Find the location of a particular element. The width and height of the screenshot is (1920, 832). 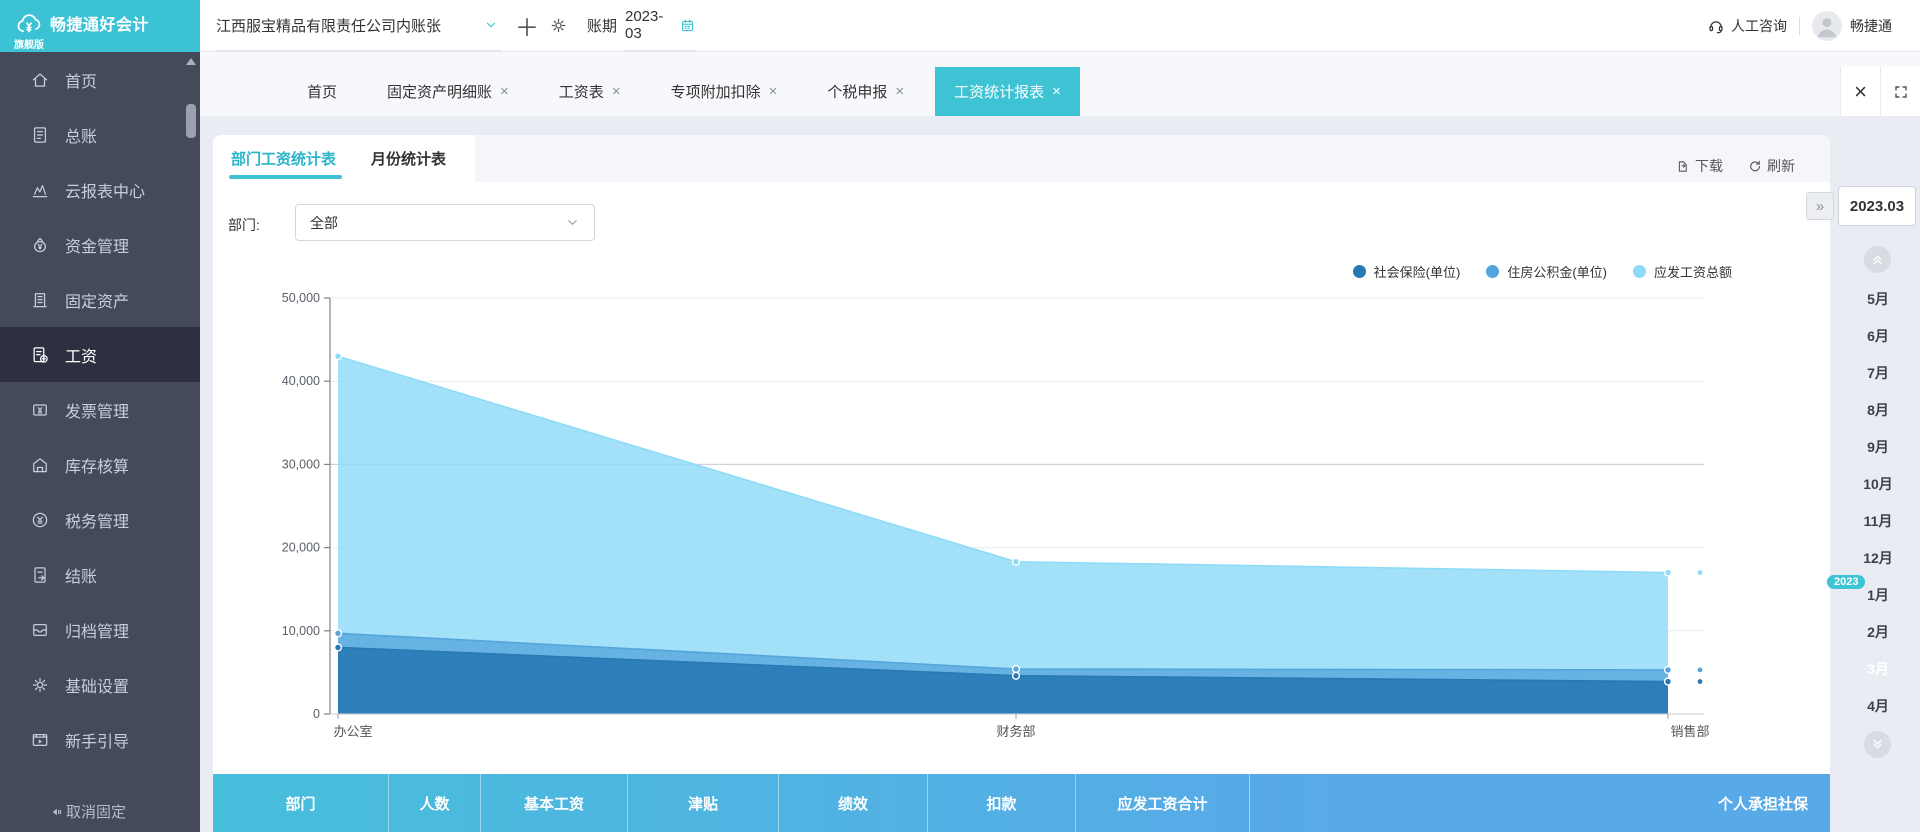

unpin-icon is located at coordinates (57, 811).